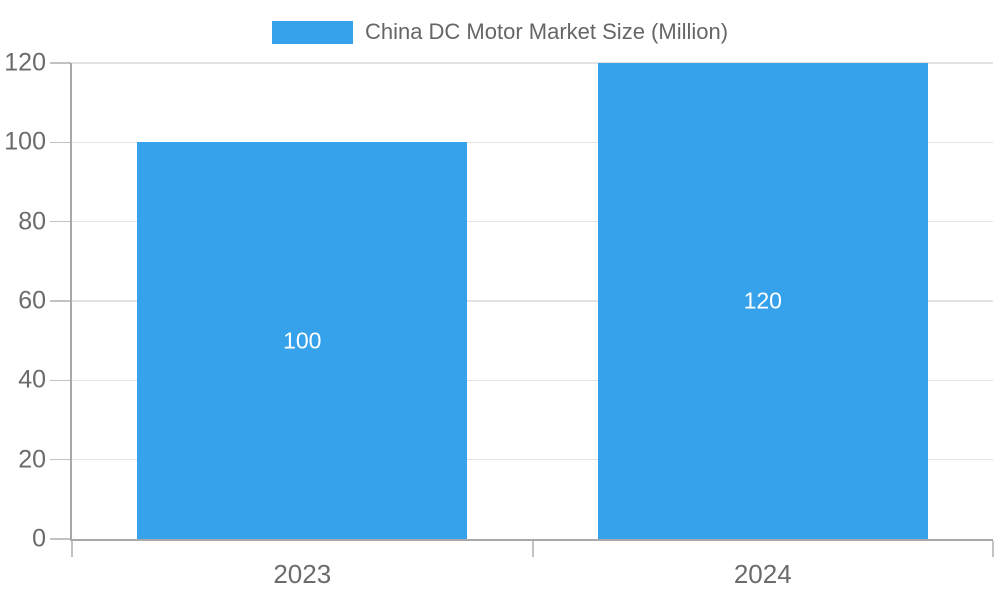 The height and width of the screenshot is (600, 1000). What do you see at coordinates (762, 574) in the screenshot?
I see `x-axis-label: 2024` at bounding box center [762, 574].